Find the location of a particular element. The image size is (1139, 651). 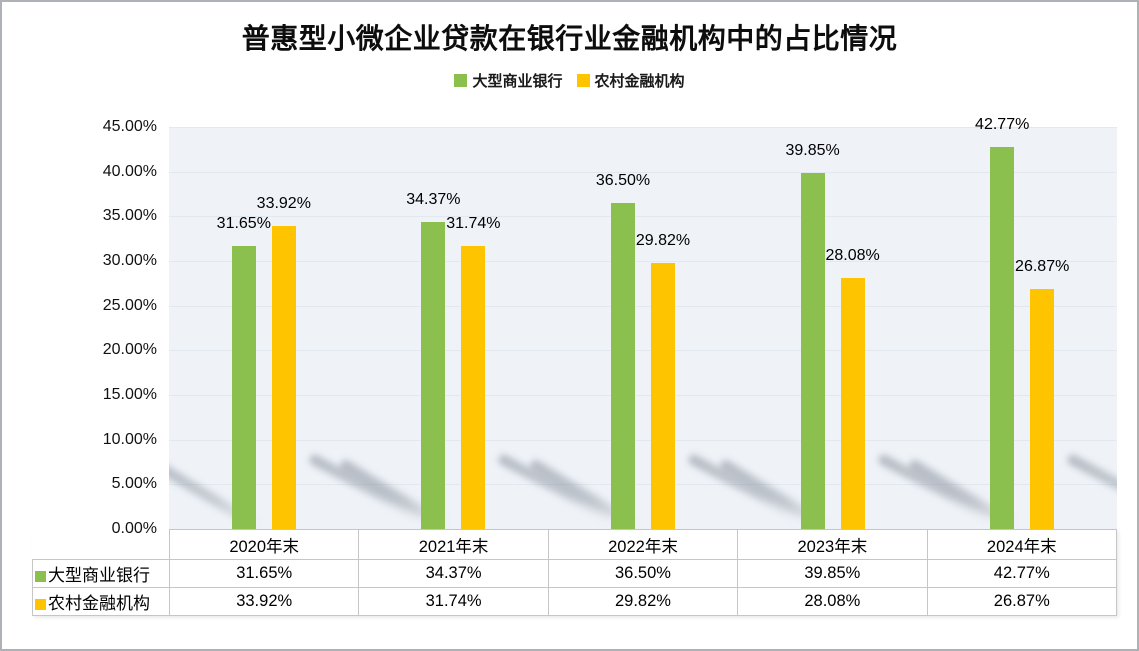

legend-label-large-commercial-banks: 大型商业银行 is located at coordinates (517, 81).